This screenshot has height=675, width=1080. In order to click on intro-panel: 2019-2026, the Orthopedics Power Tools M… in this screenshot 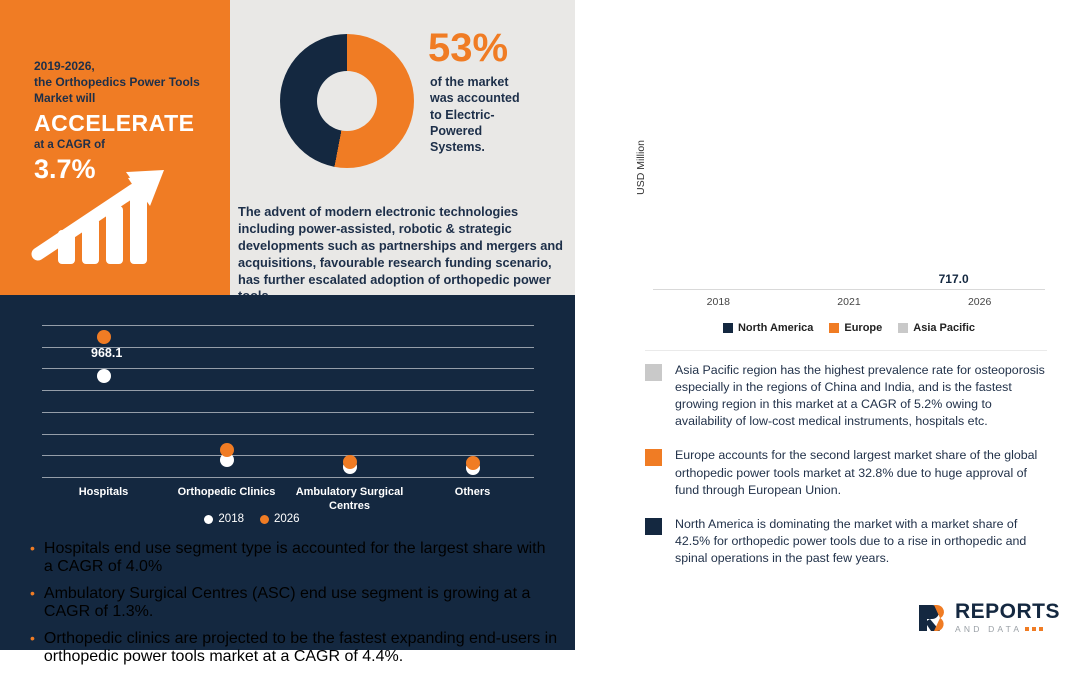, I will do `click(115, 147)`.